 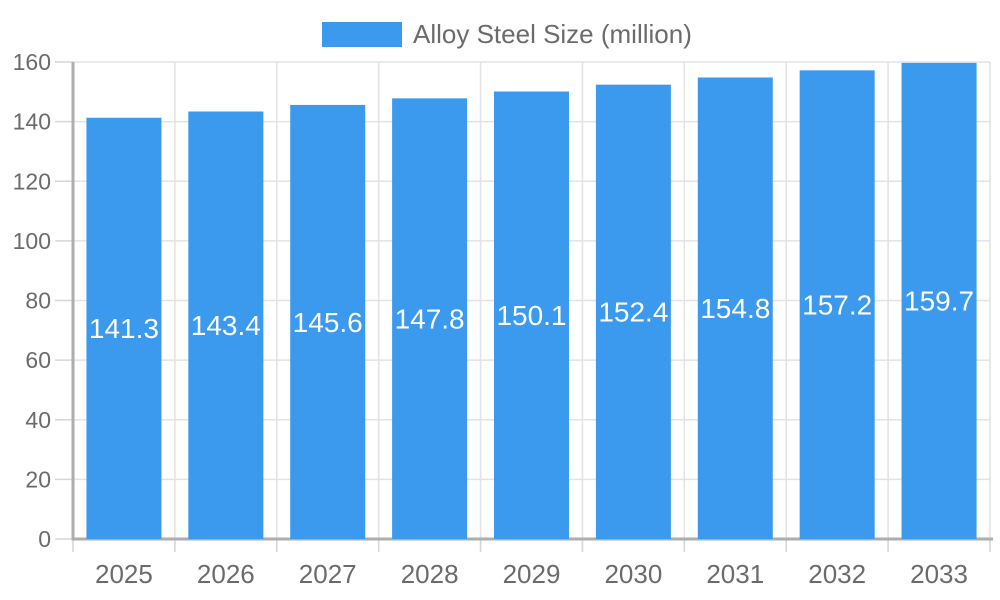 I want to click on x-axis-label: 2027, so click(x=328, y=574).